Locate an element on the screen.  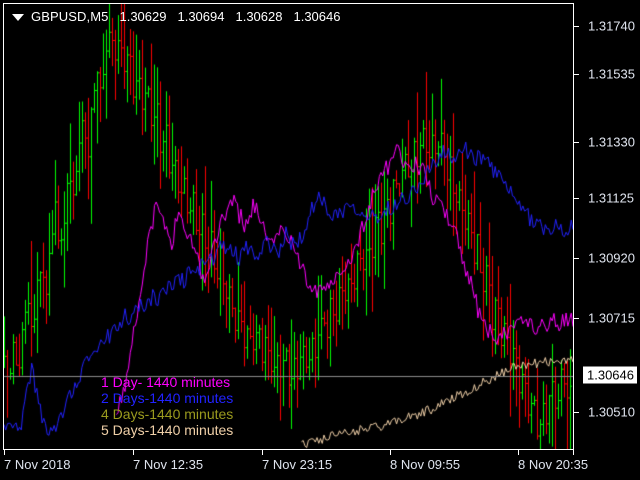
legend-item-2-days: 2 Days-1440 minutes is located at coordinates (167, 398).